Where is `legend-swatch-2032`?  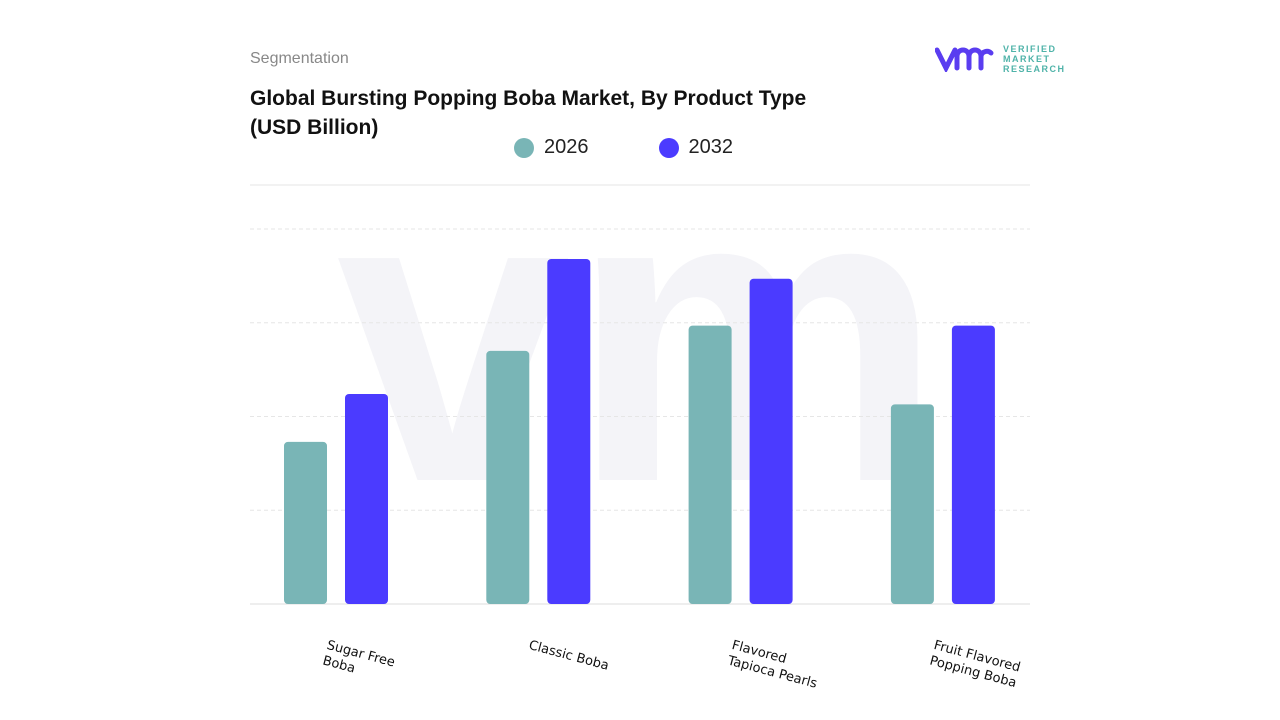
legend-swatch-2032 is located at coordinates (668, 147).